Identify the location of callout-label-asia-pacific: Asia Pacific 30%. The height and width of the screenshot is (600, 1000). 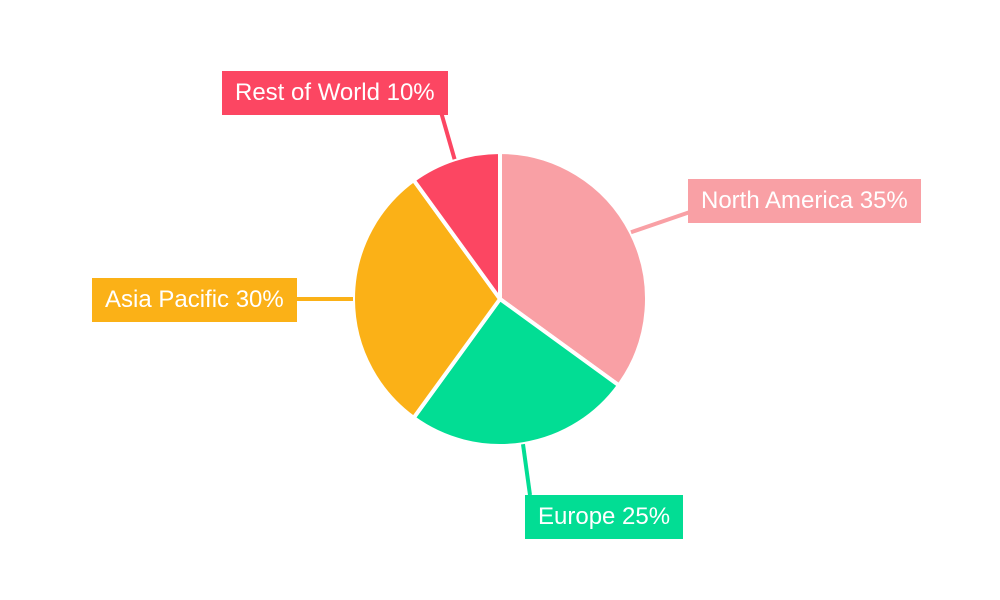
(194, 300).